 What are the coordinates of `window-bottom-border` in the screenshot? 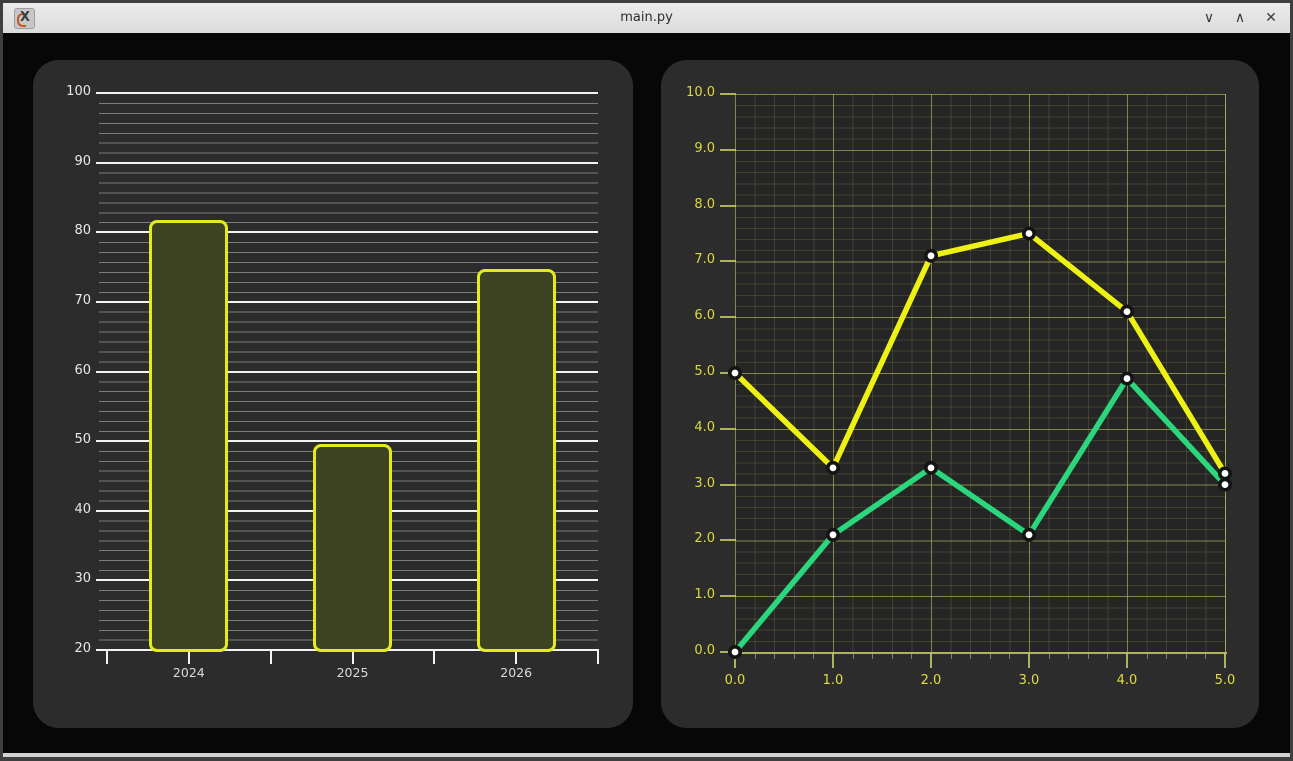 It's located at (646, 755).